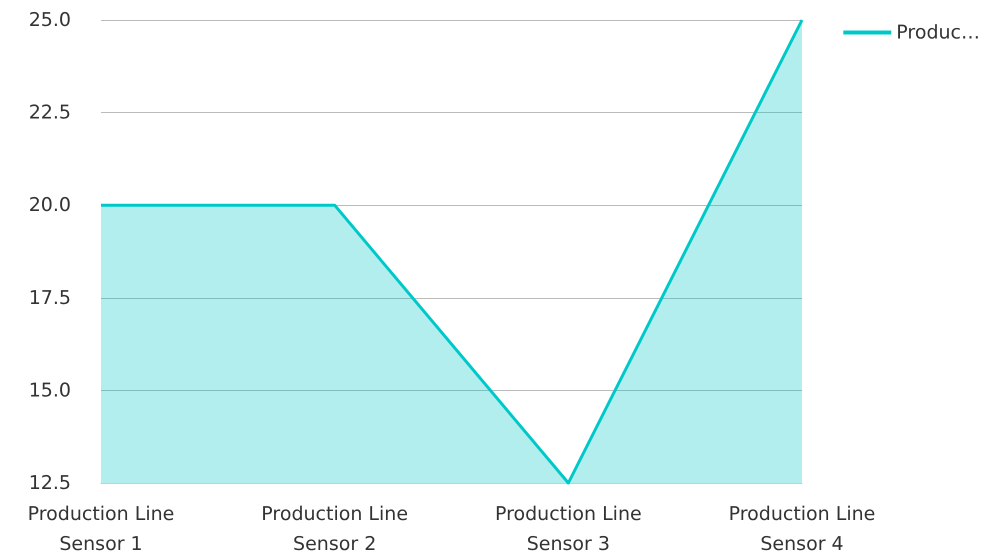 The width and height of the screenshot is (989, 559). What do you see at coordinates (334, 529) in the screenshot?
I see `x-tick-label: Production Line Sensor 2` at bounding box center [334, 529].